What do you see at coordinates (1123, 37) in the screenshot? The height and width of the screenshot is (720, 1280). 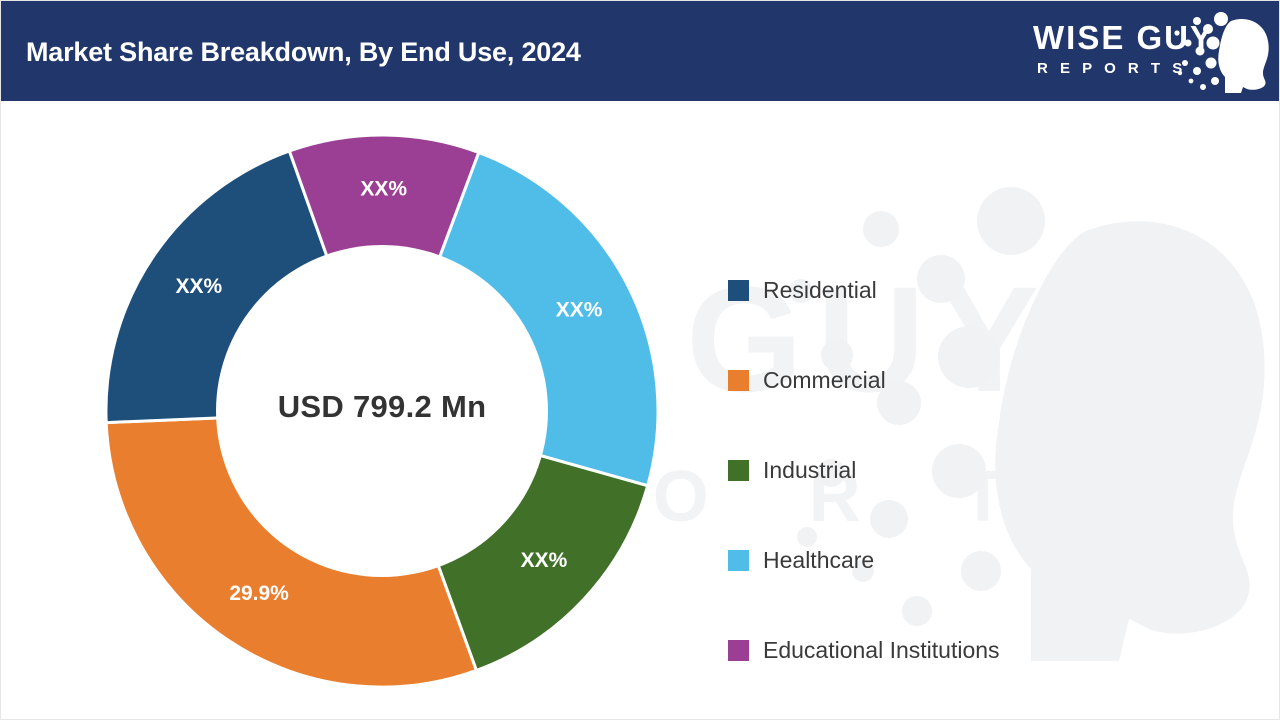 I see `logo-wordmark-primary: WISE GUY` at bounding box center [1123, 37].